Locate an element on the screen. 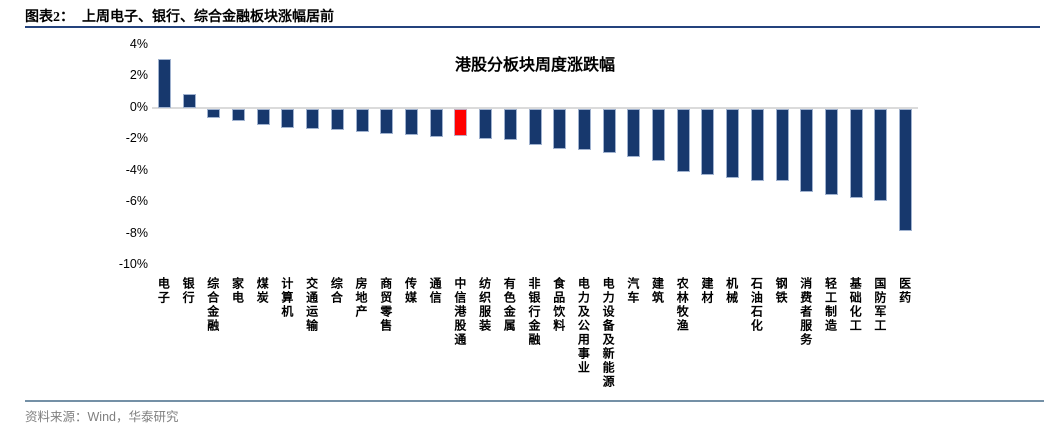 Image resolution: width=1054 pixels, height=426 pixels. x-axis-label: 机械 is located at coordinates (731, 291).